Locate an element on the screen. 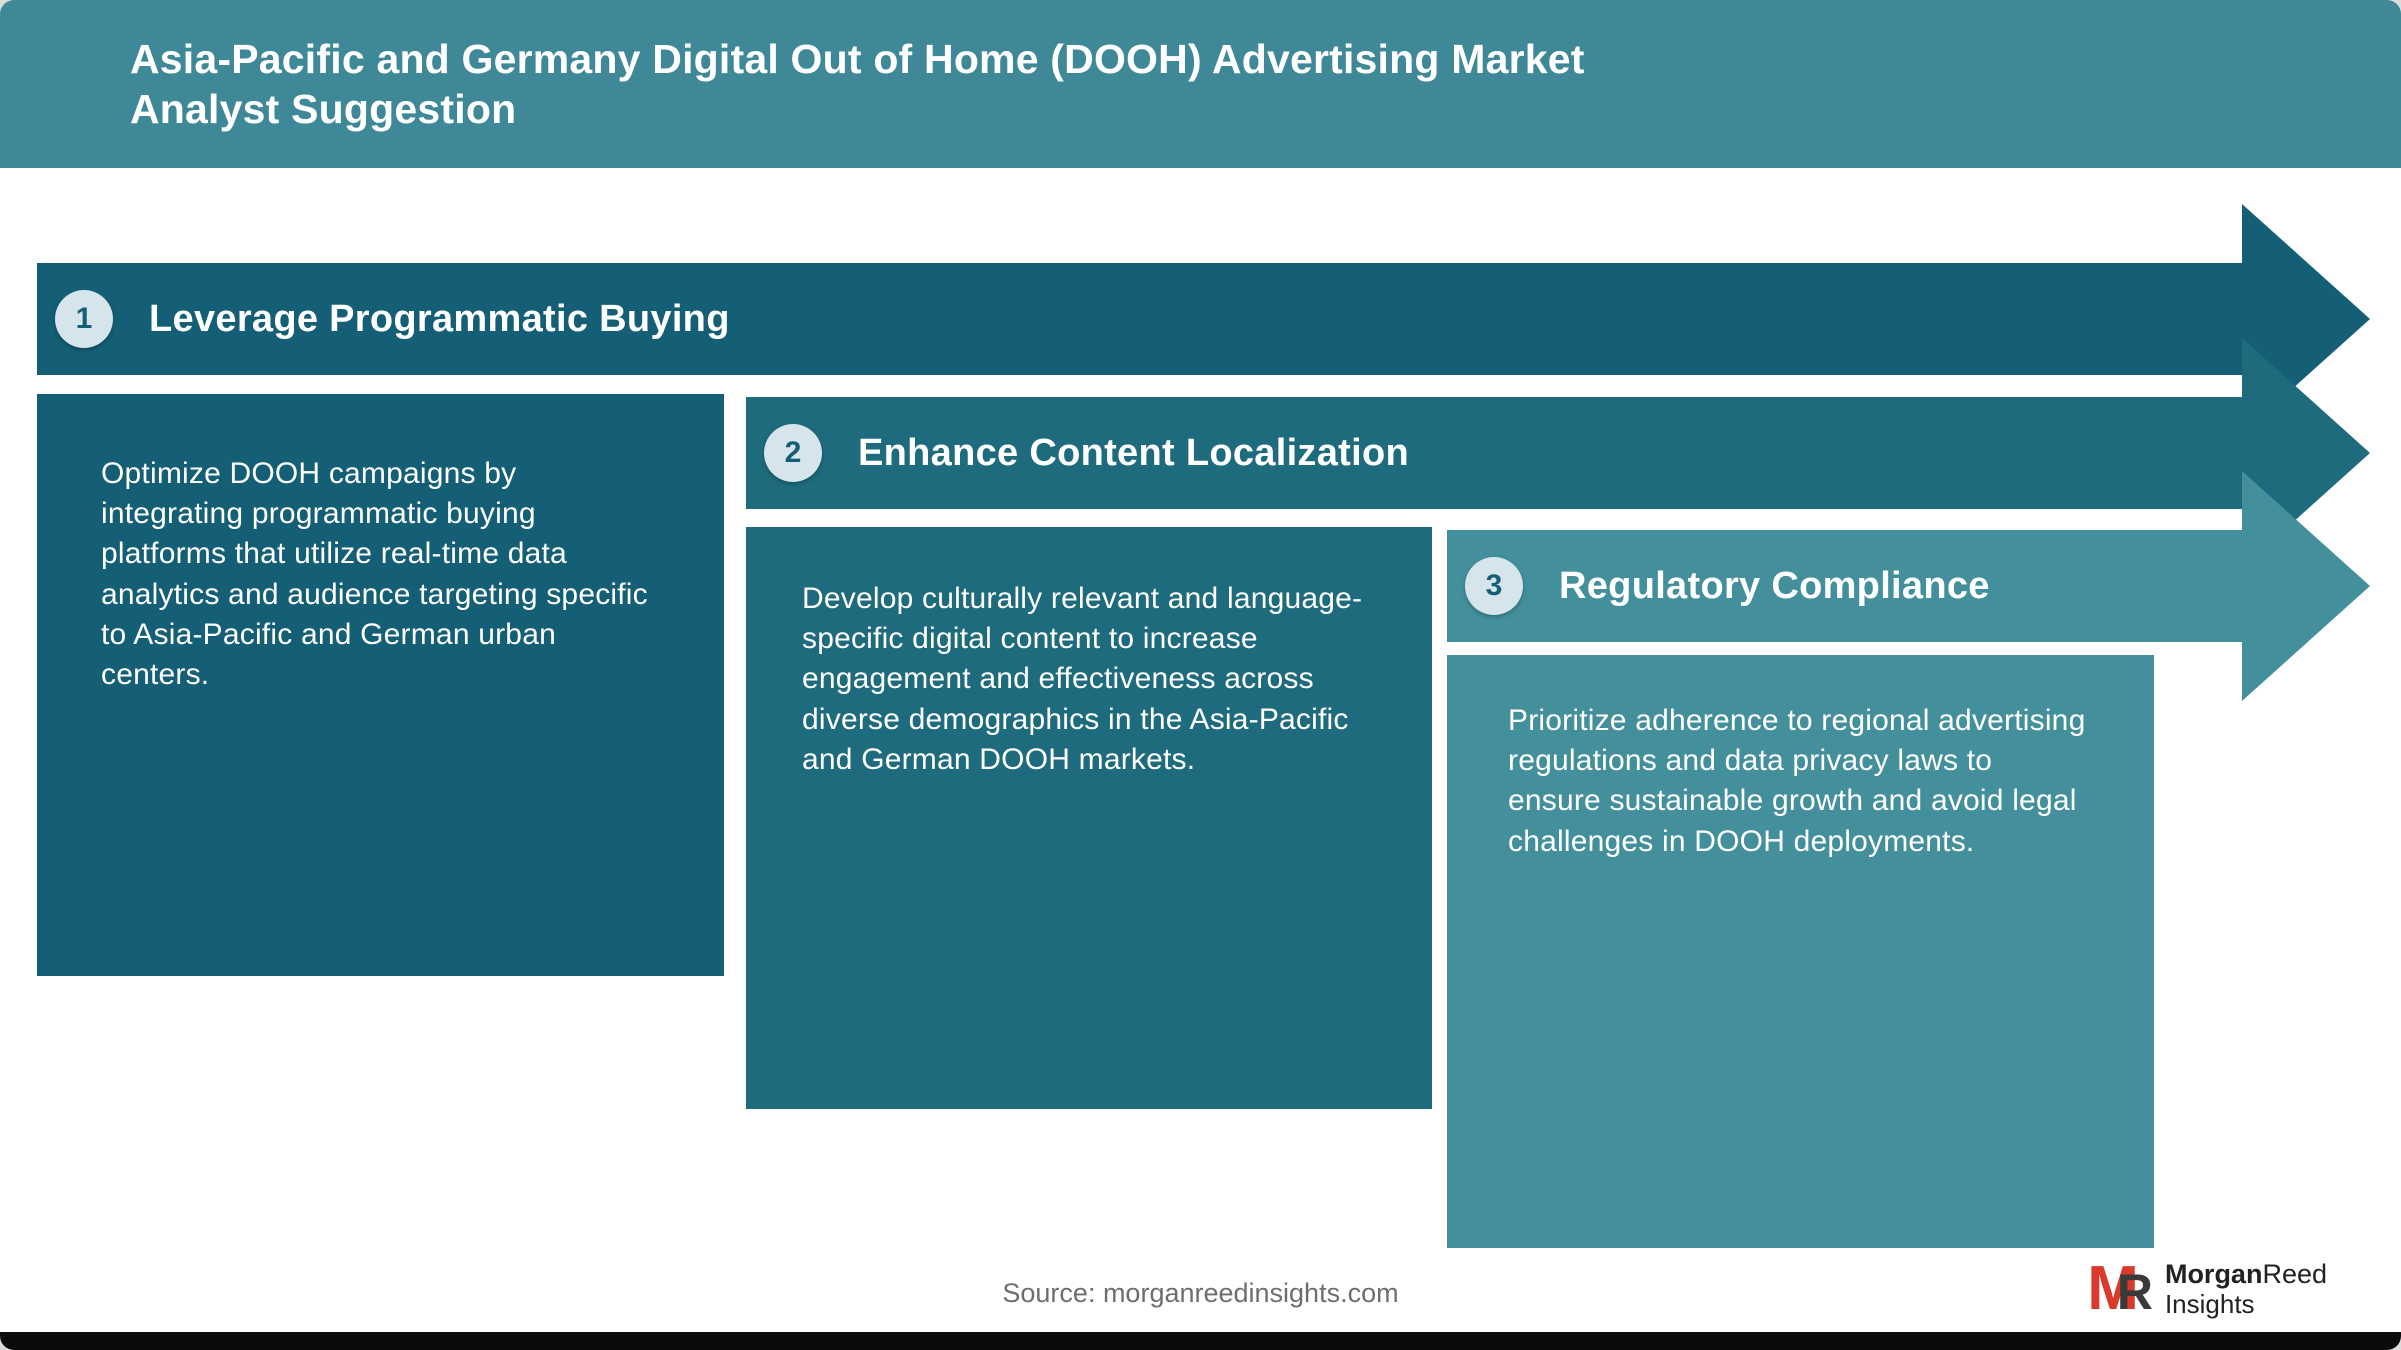 The width and height of the screenshot is (2401, 1350). step3-arrow-banner: 3 Regulatory Compliance is located at coordinates (1908, 586).